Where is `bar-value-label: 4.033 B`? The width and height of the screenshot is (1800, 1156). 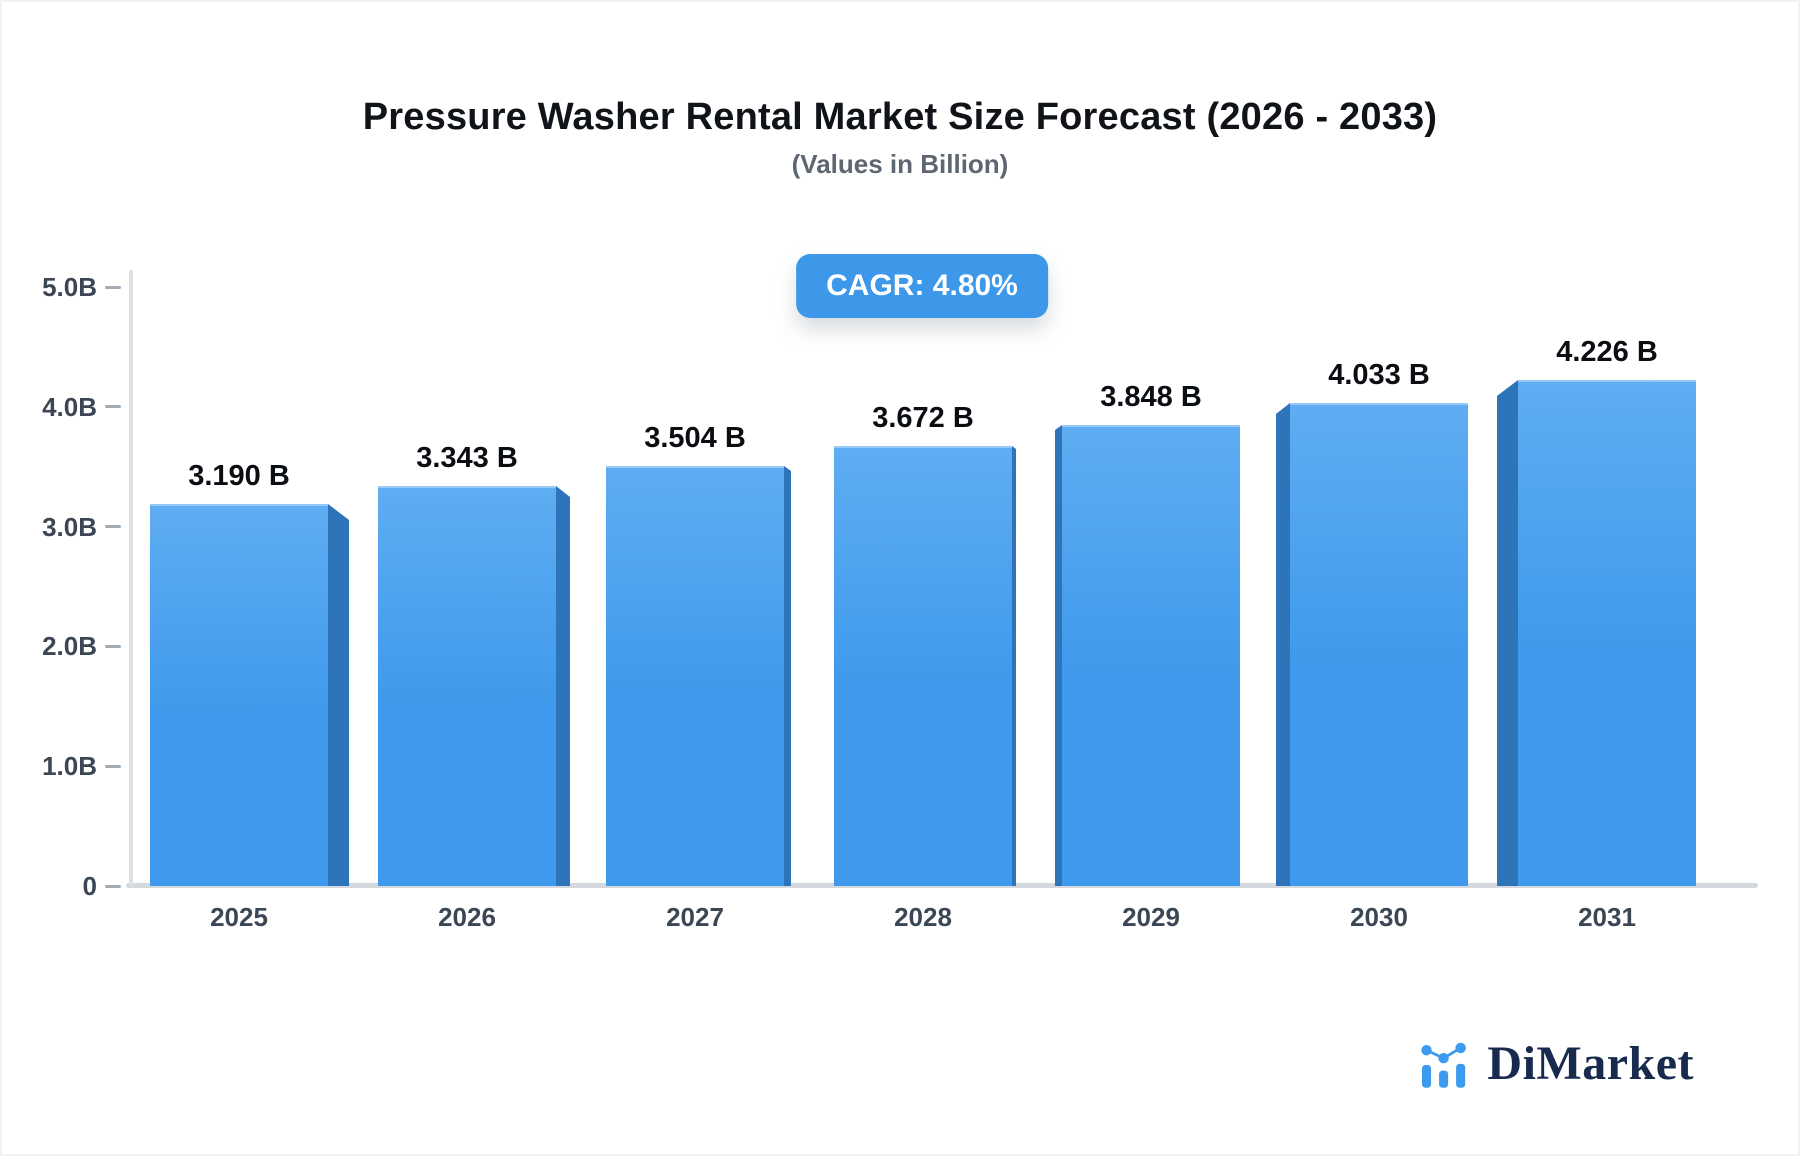
bar-value-label: 4.033 B is located at coordinates (1379, 375).